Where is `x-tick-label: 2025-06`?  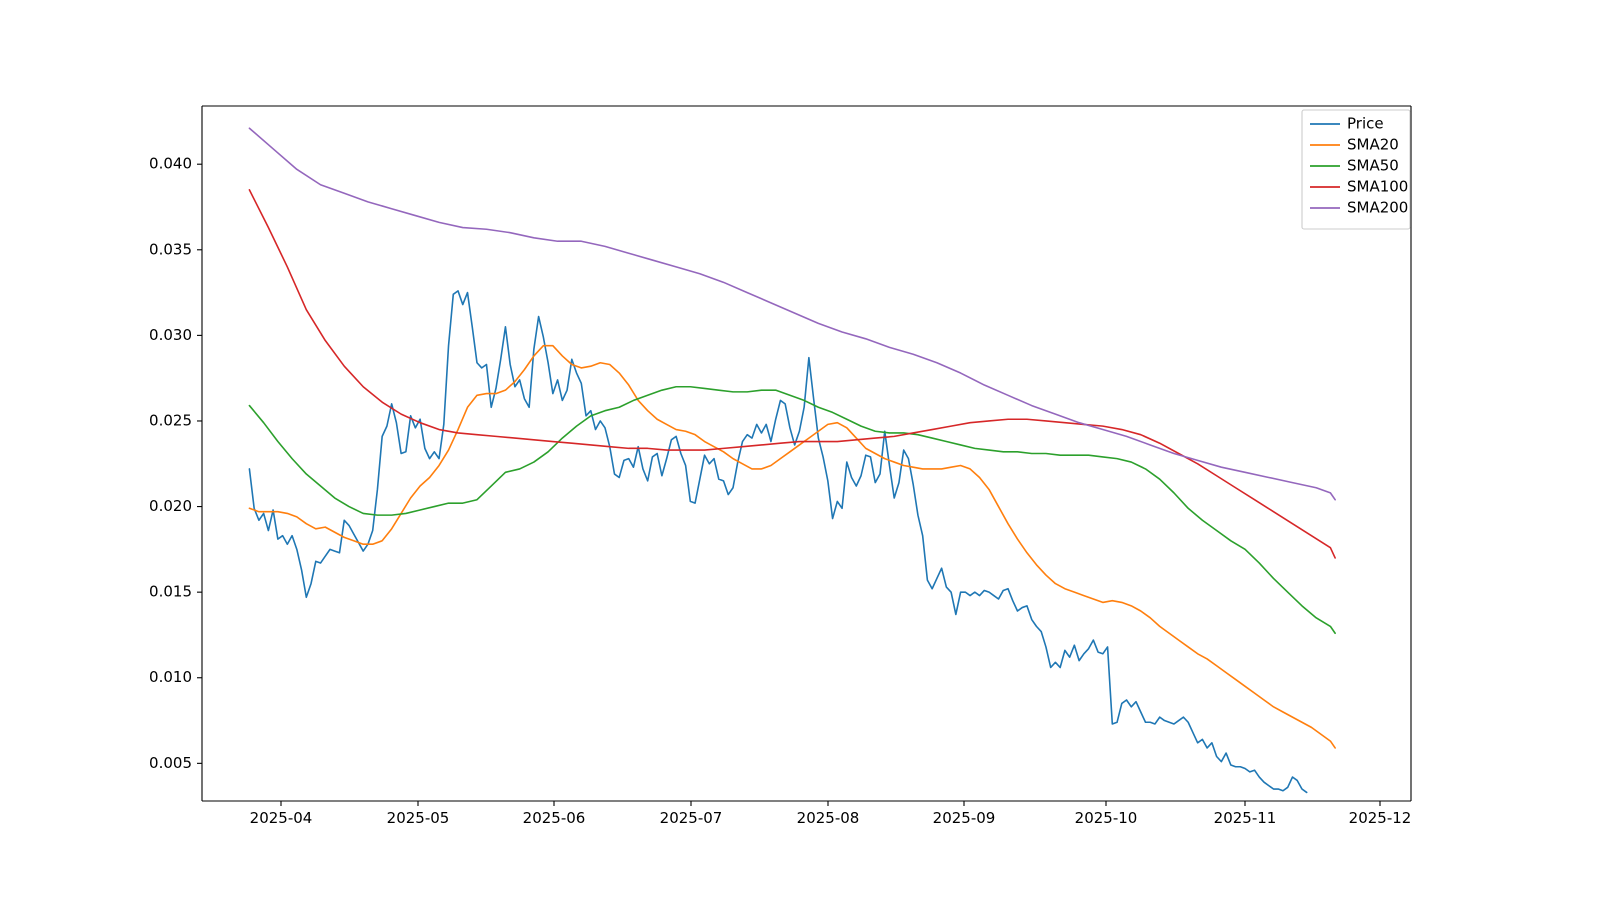 x-tick-label: 2025-06 is located at coordinates (554, 818).